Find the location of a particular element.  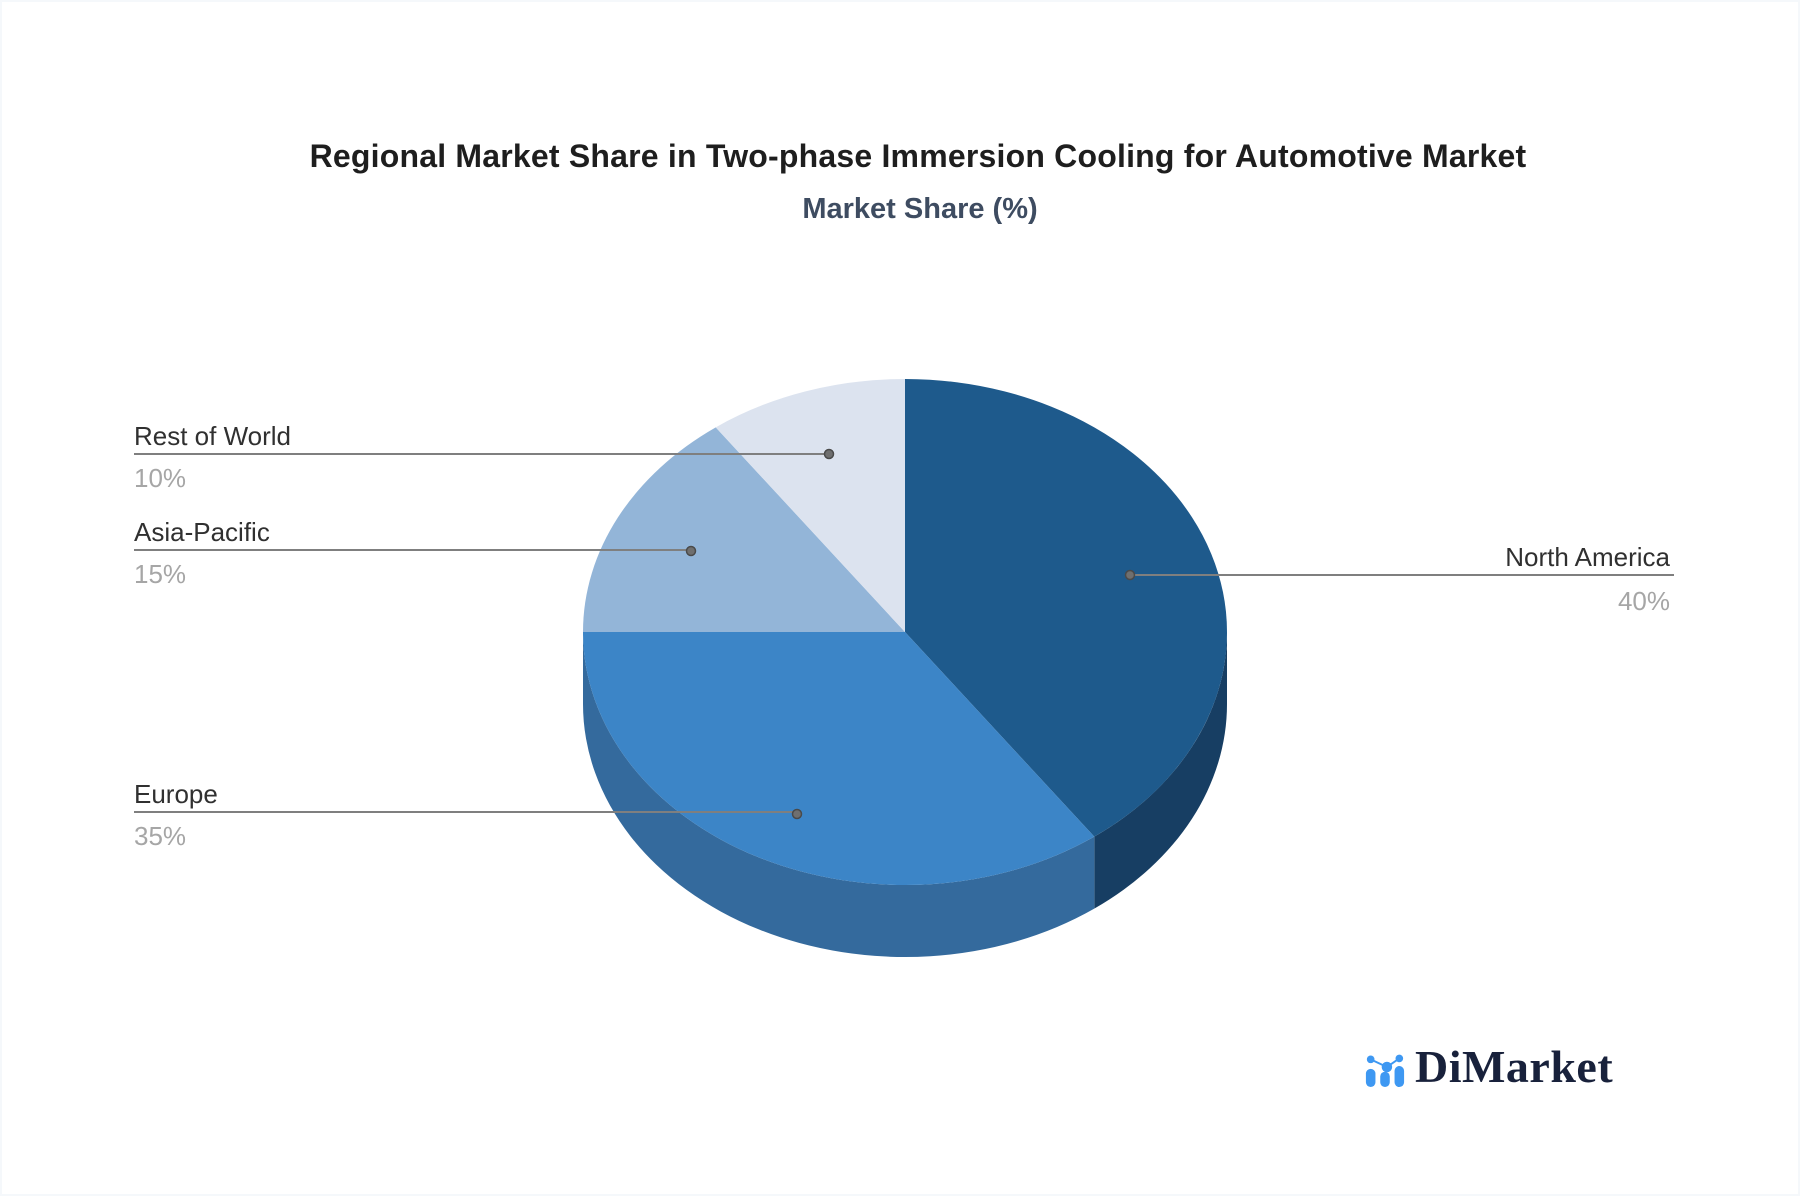

slice-value-europe: 35% is located at coordinates (160, 836).